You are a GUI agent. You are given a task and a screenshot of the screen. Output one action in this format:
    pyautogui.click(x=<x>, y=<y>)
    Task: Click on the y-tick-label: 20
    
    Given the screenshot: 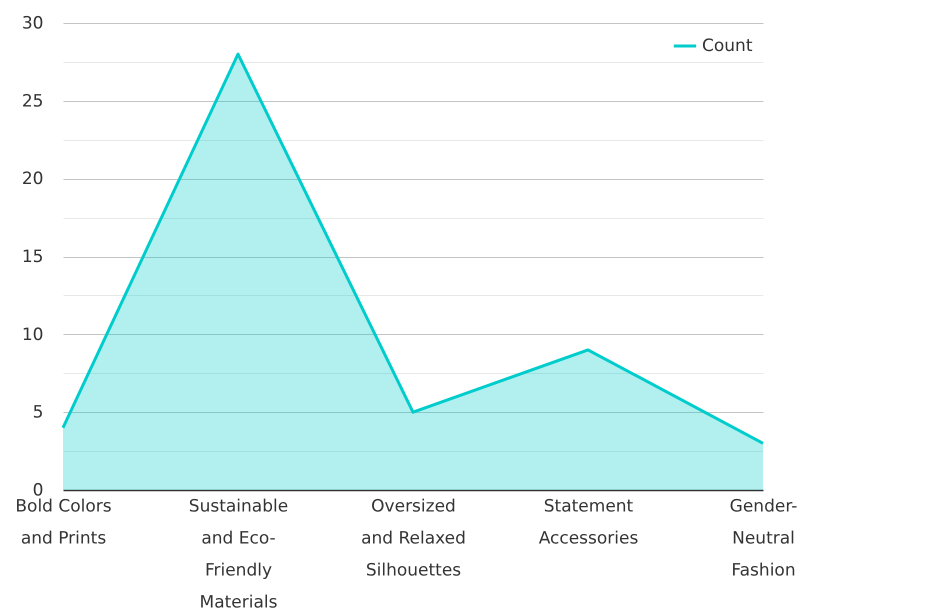 What is the action you would take?
    pyautogui.click(x=33, y=179)
    